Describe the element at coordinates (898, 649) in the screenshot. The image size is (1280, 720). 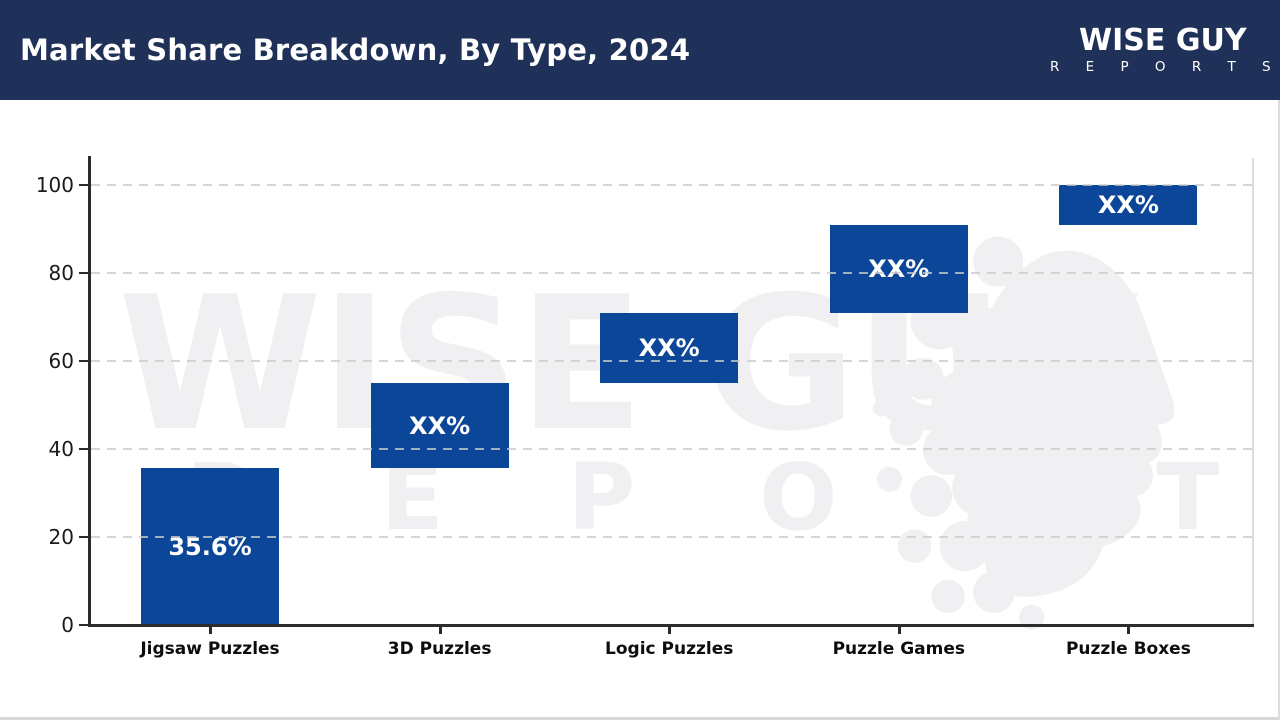
I see `x-tick-label-4: Puzzle Games` at that location.